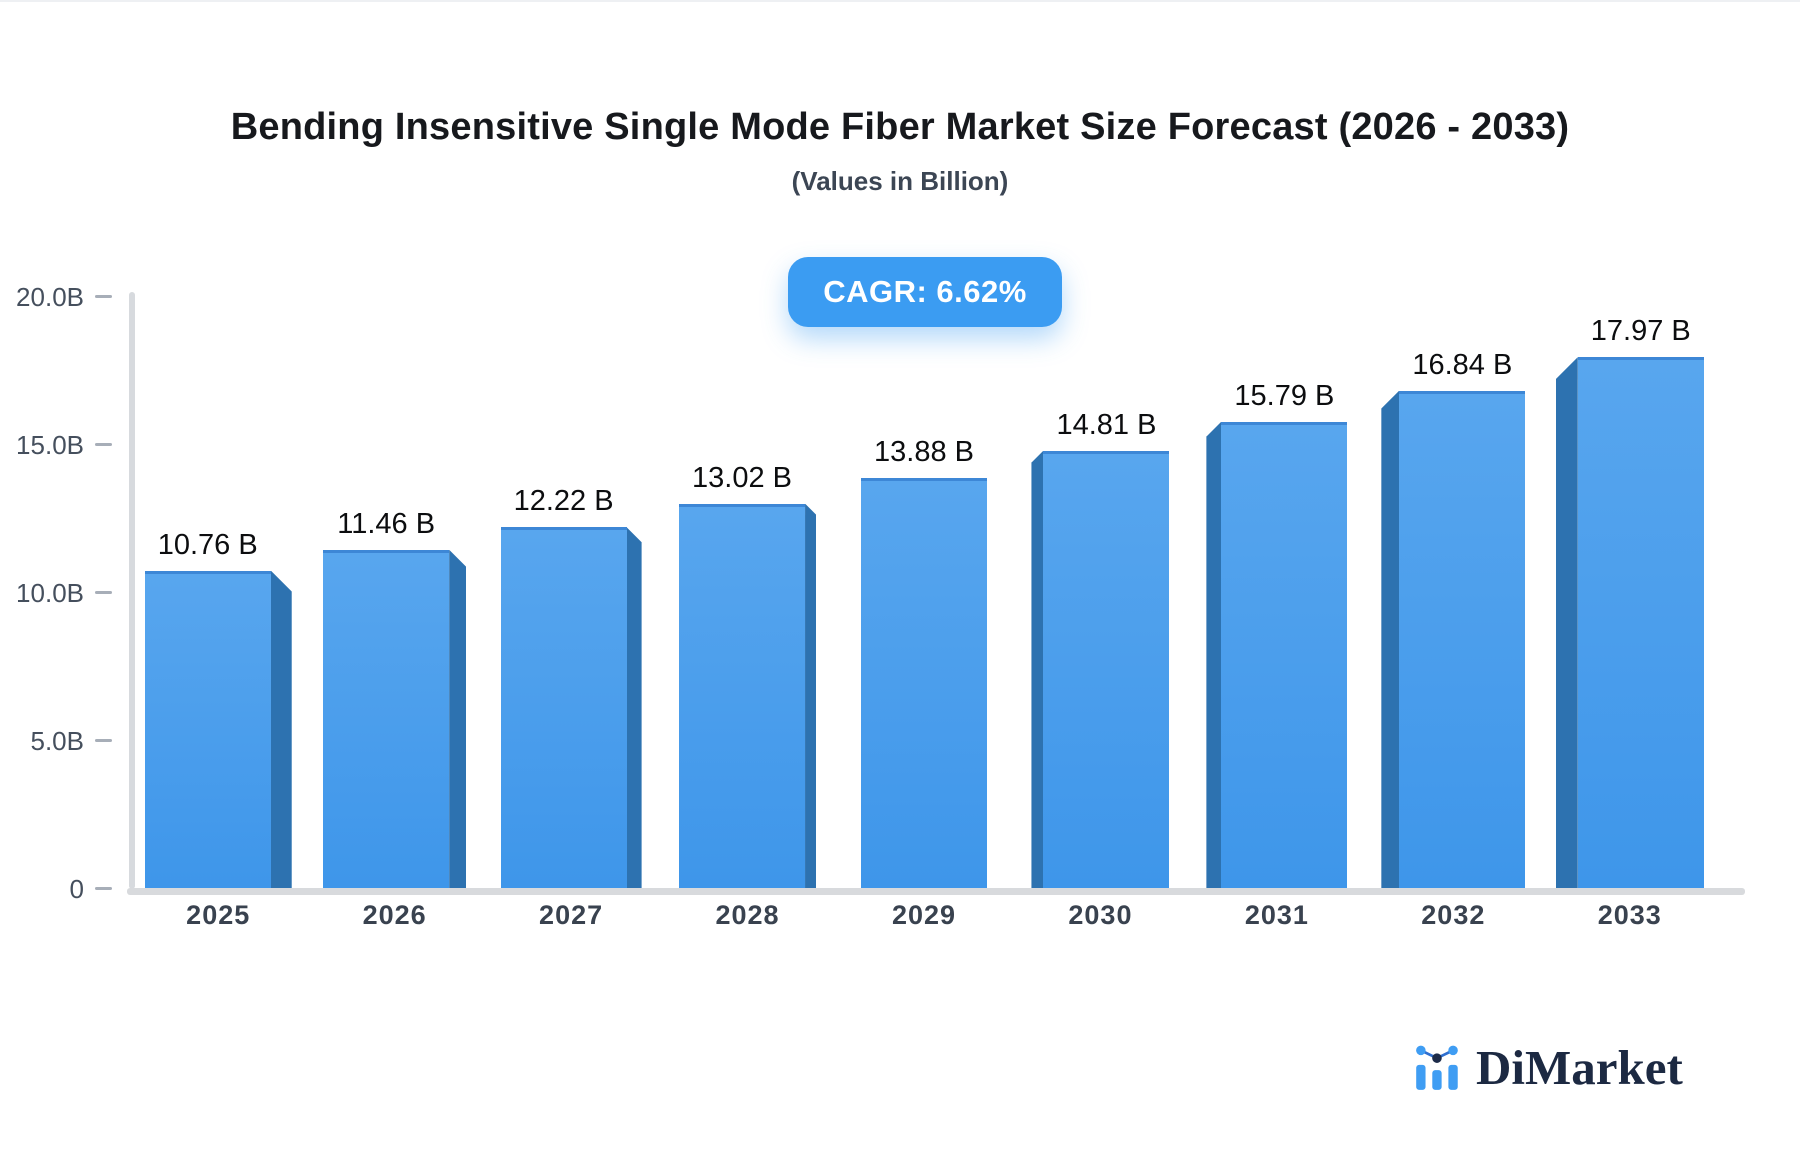  I want to click on bar-2029: 13.88 B, so click(924, 662).